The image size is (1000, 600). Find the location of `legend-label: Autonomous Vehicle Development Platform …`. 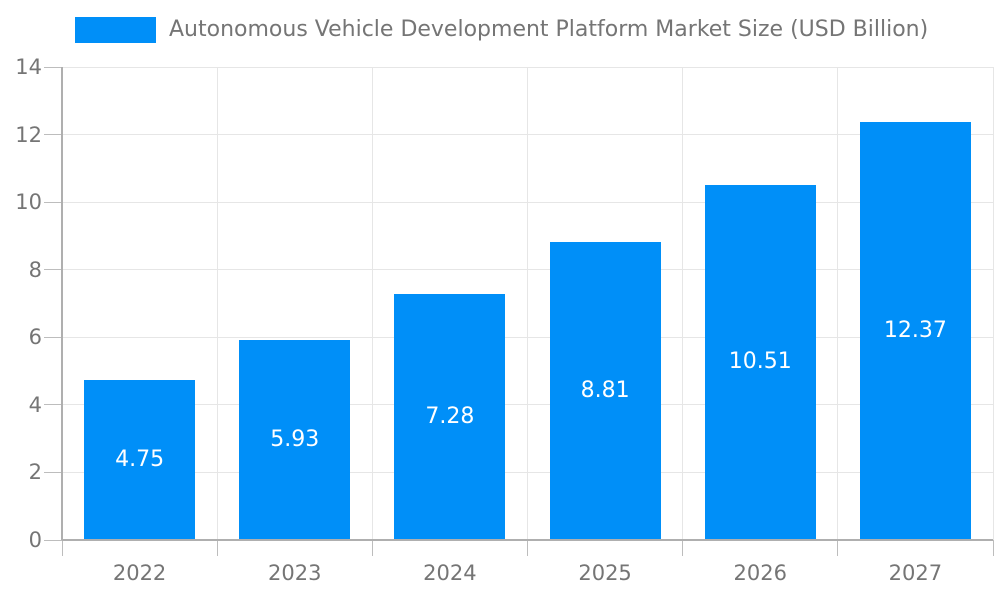

legend-label: Autonomous Vehicle Development Platform … is located at coordinates (549, 29).